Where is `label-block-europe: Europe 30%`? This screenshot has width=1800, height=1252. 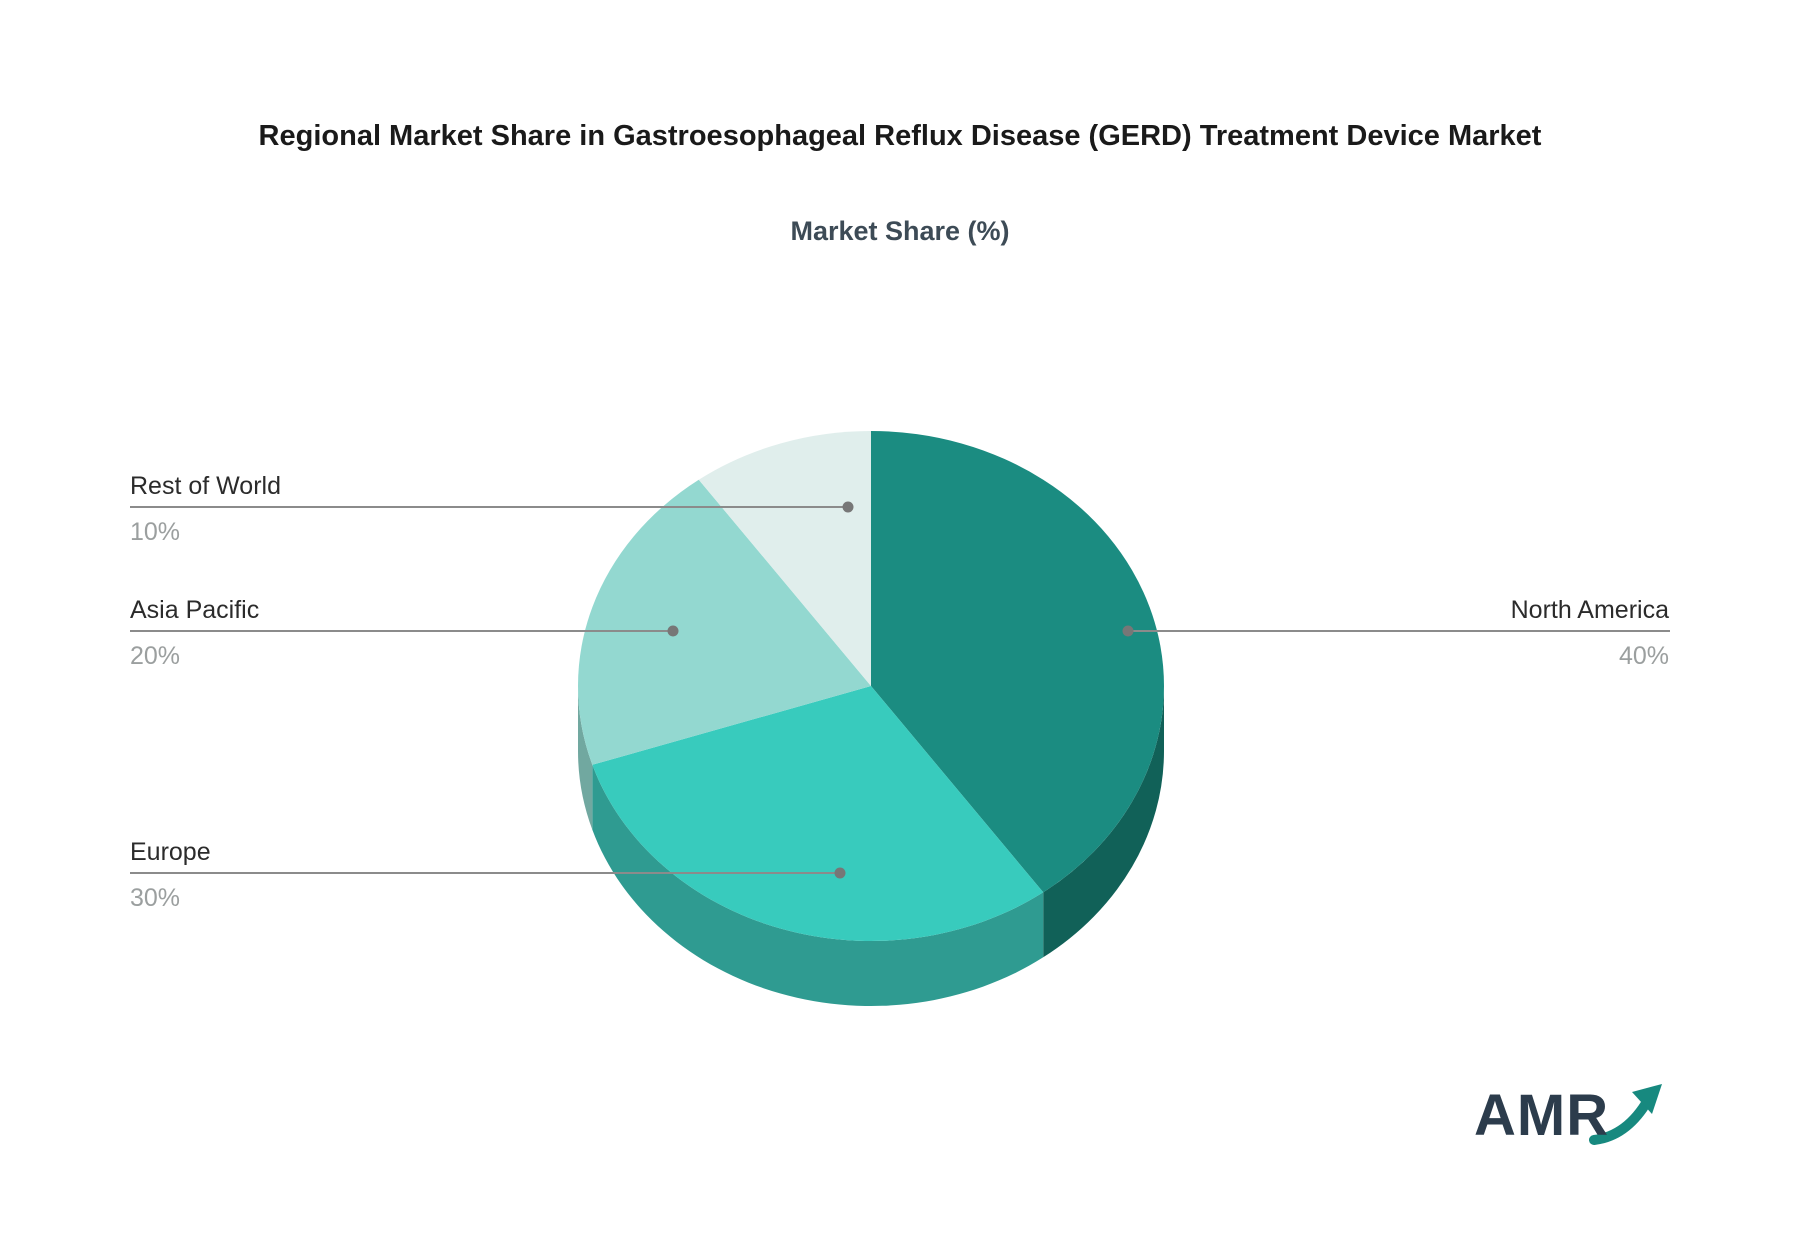 label-block-europe: Europe 30% is located at coordinates (170, 875).